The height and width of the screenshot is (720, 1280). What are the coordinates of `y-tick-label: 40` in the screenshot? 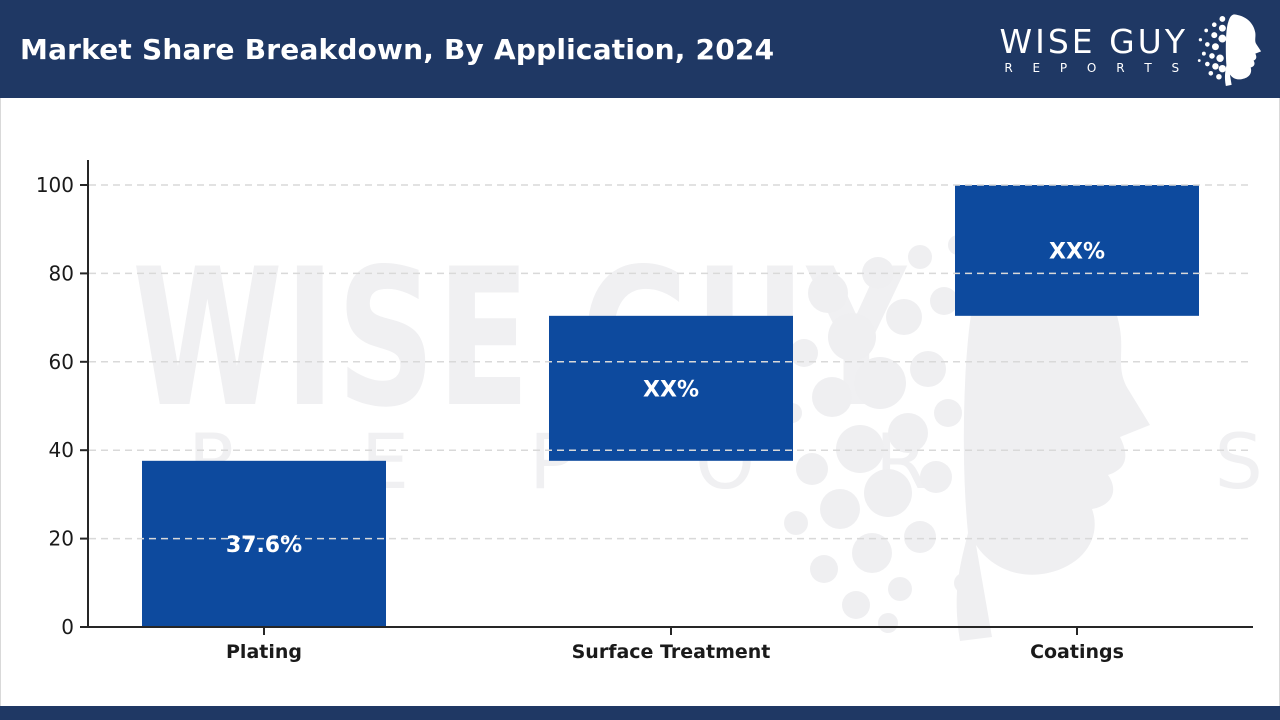 It's located at (61, 450).